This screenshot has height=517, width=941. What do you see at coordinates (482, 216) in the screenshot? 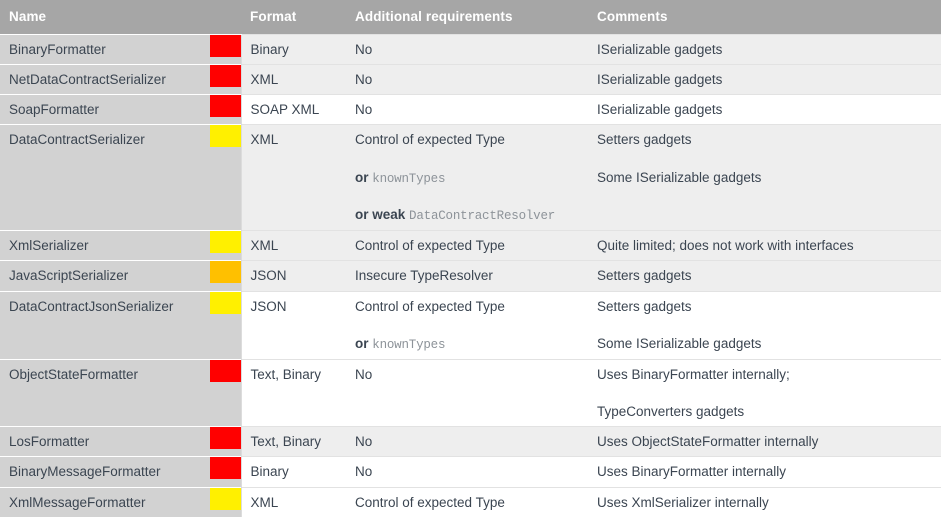
I see `additional_requirements-line-code: DataContractResolver` at bounding box center [482, 216].